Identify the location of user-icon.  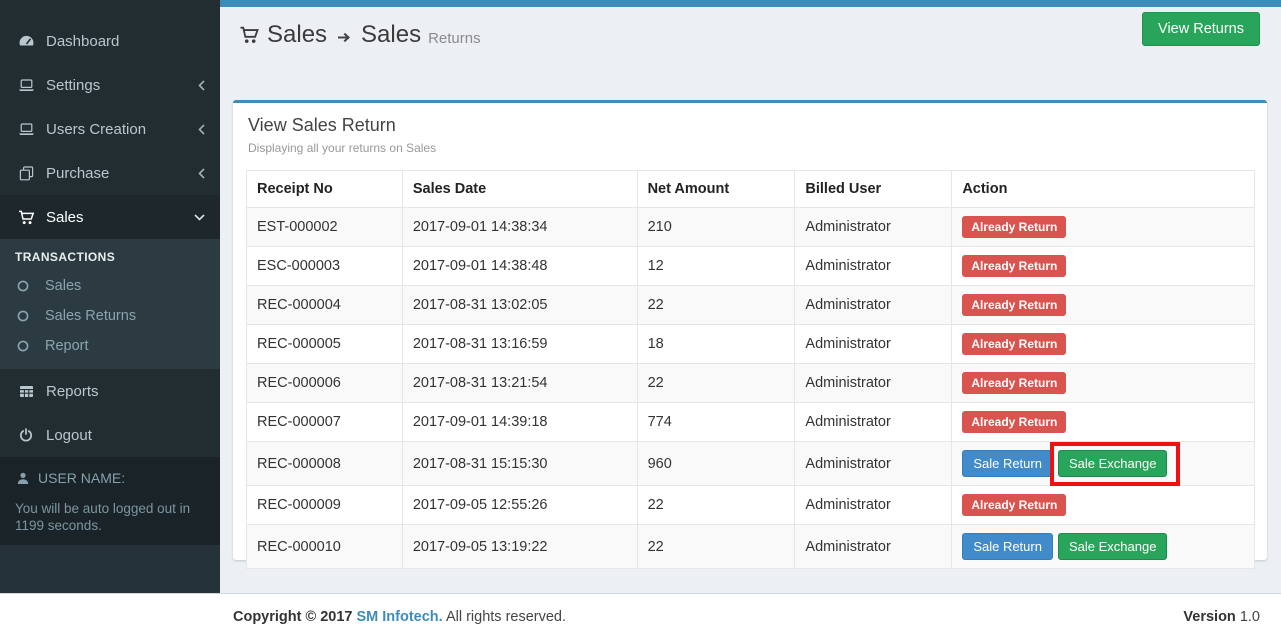
(23, 478).